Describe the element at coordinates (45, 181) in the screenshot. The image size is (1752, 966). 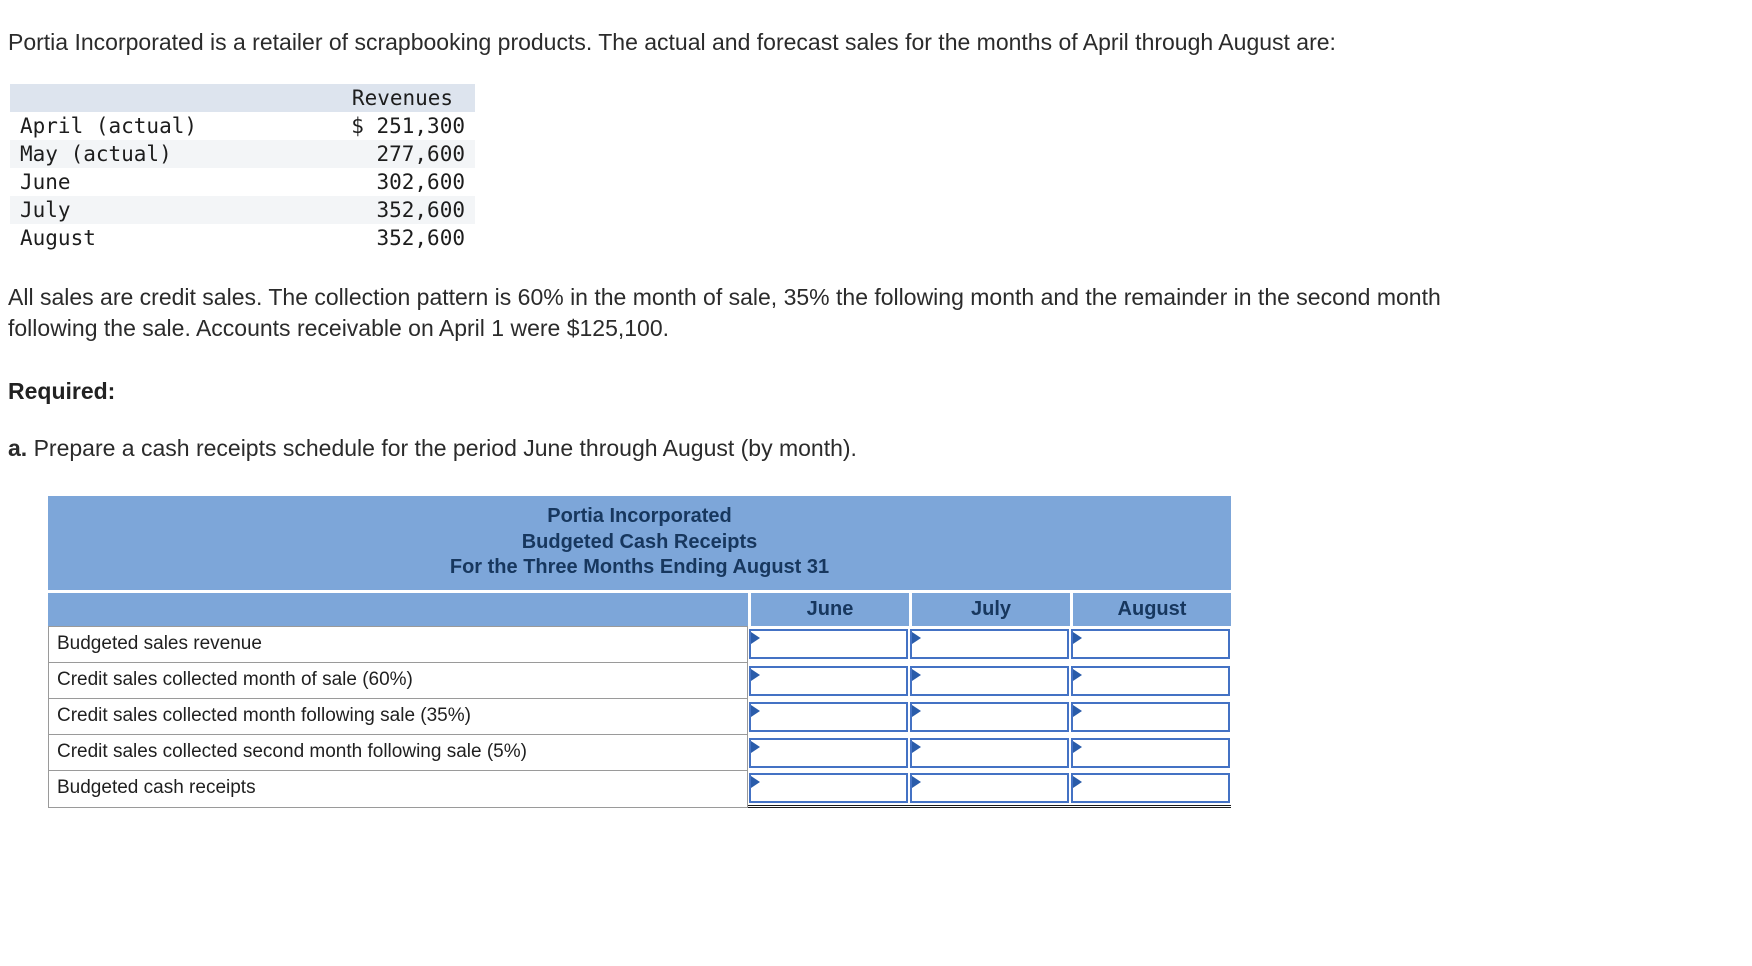
I see `revenue-month-label: June` at that location.